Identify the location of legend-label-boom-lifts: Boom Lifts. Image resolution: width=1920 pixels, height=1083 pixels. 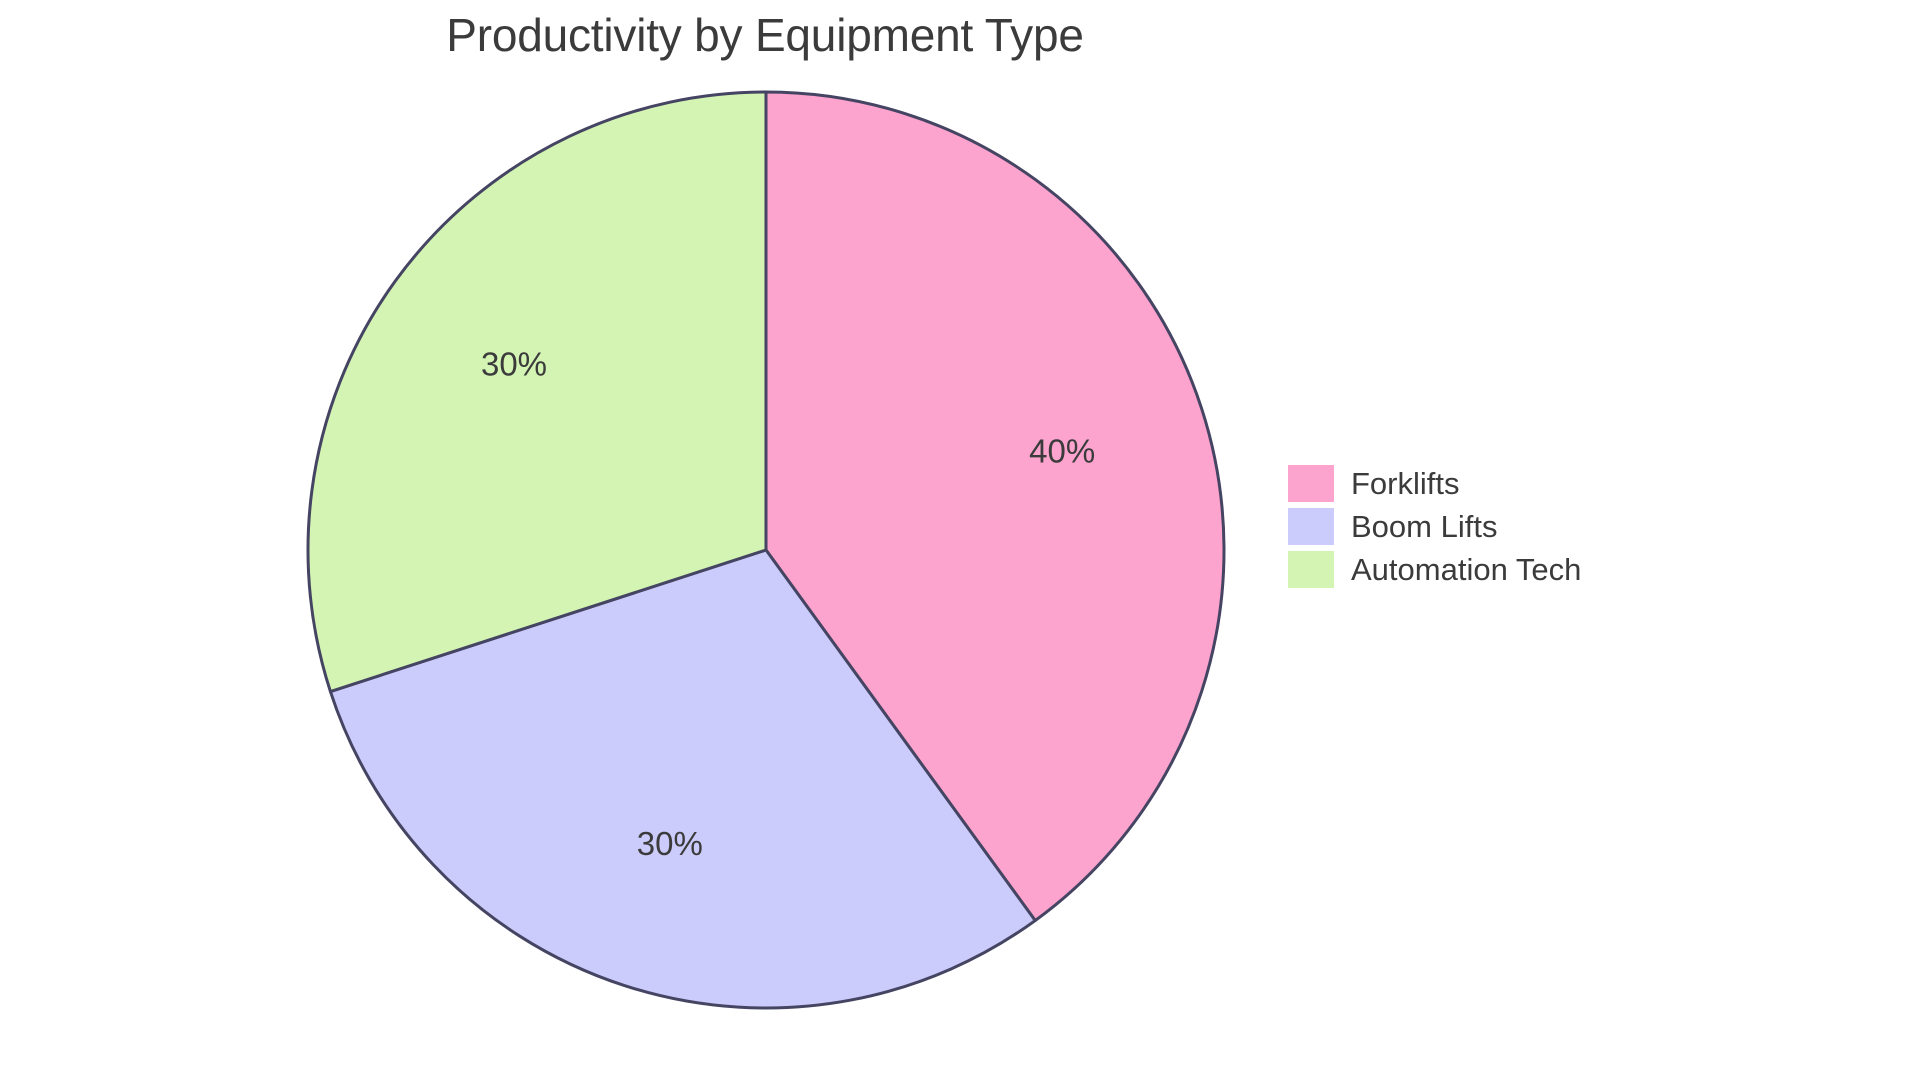
(1424, 526).